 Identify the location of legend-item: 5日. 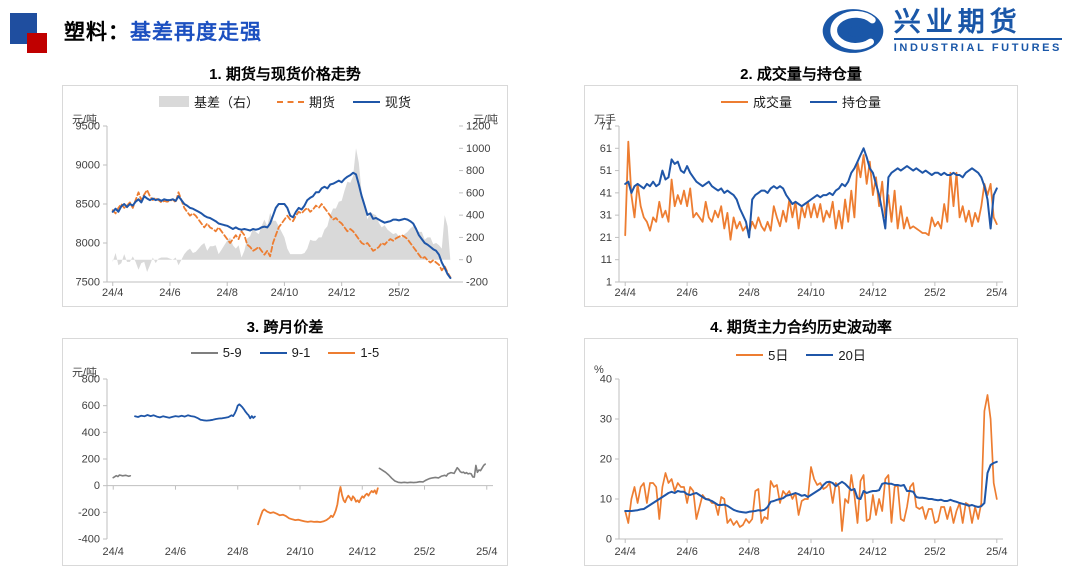
(762, 354).